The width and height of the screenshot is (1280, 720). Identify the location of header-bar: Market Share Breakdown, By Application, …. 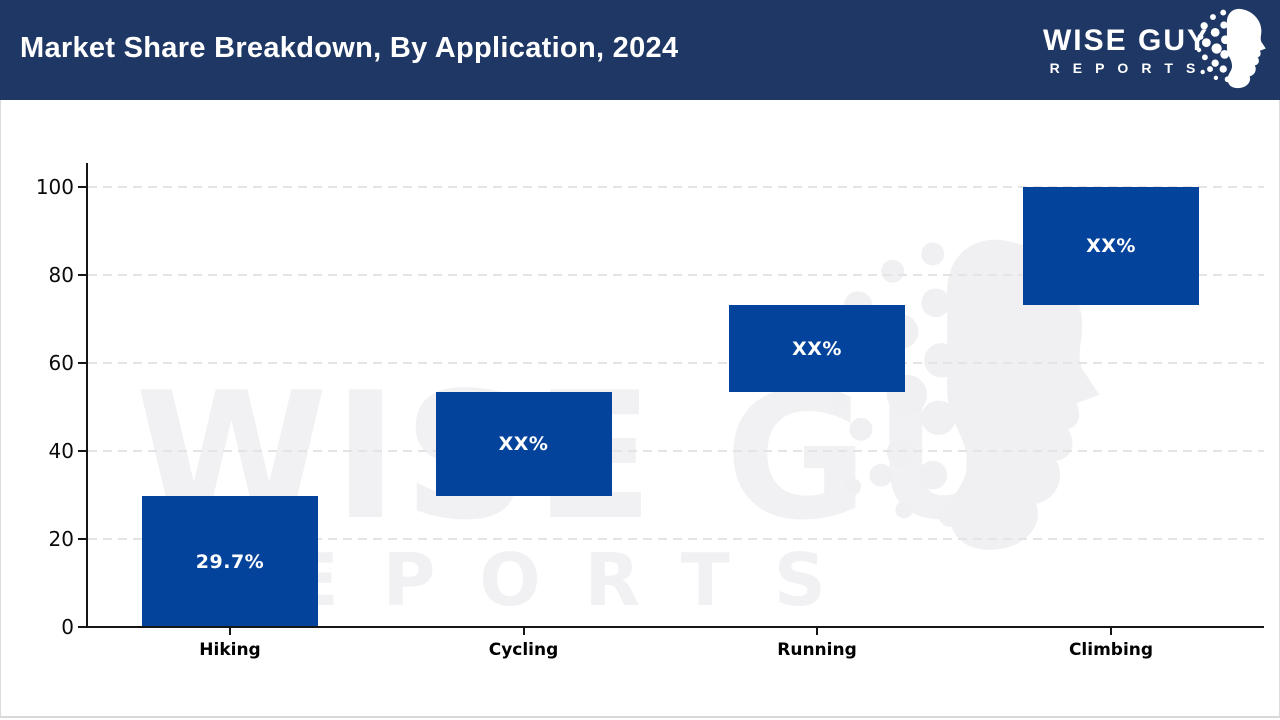
(640, 50).